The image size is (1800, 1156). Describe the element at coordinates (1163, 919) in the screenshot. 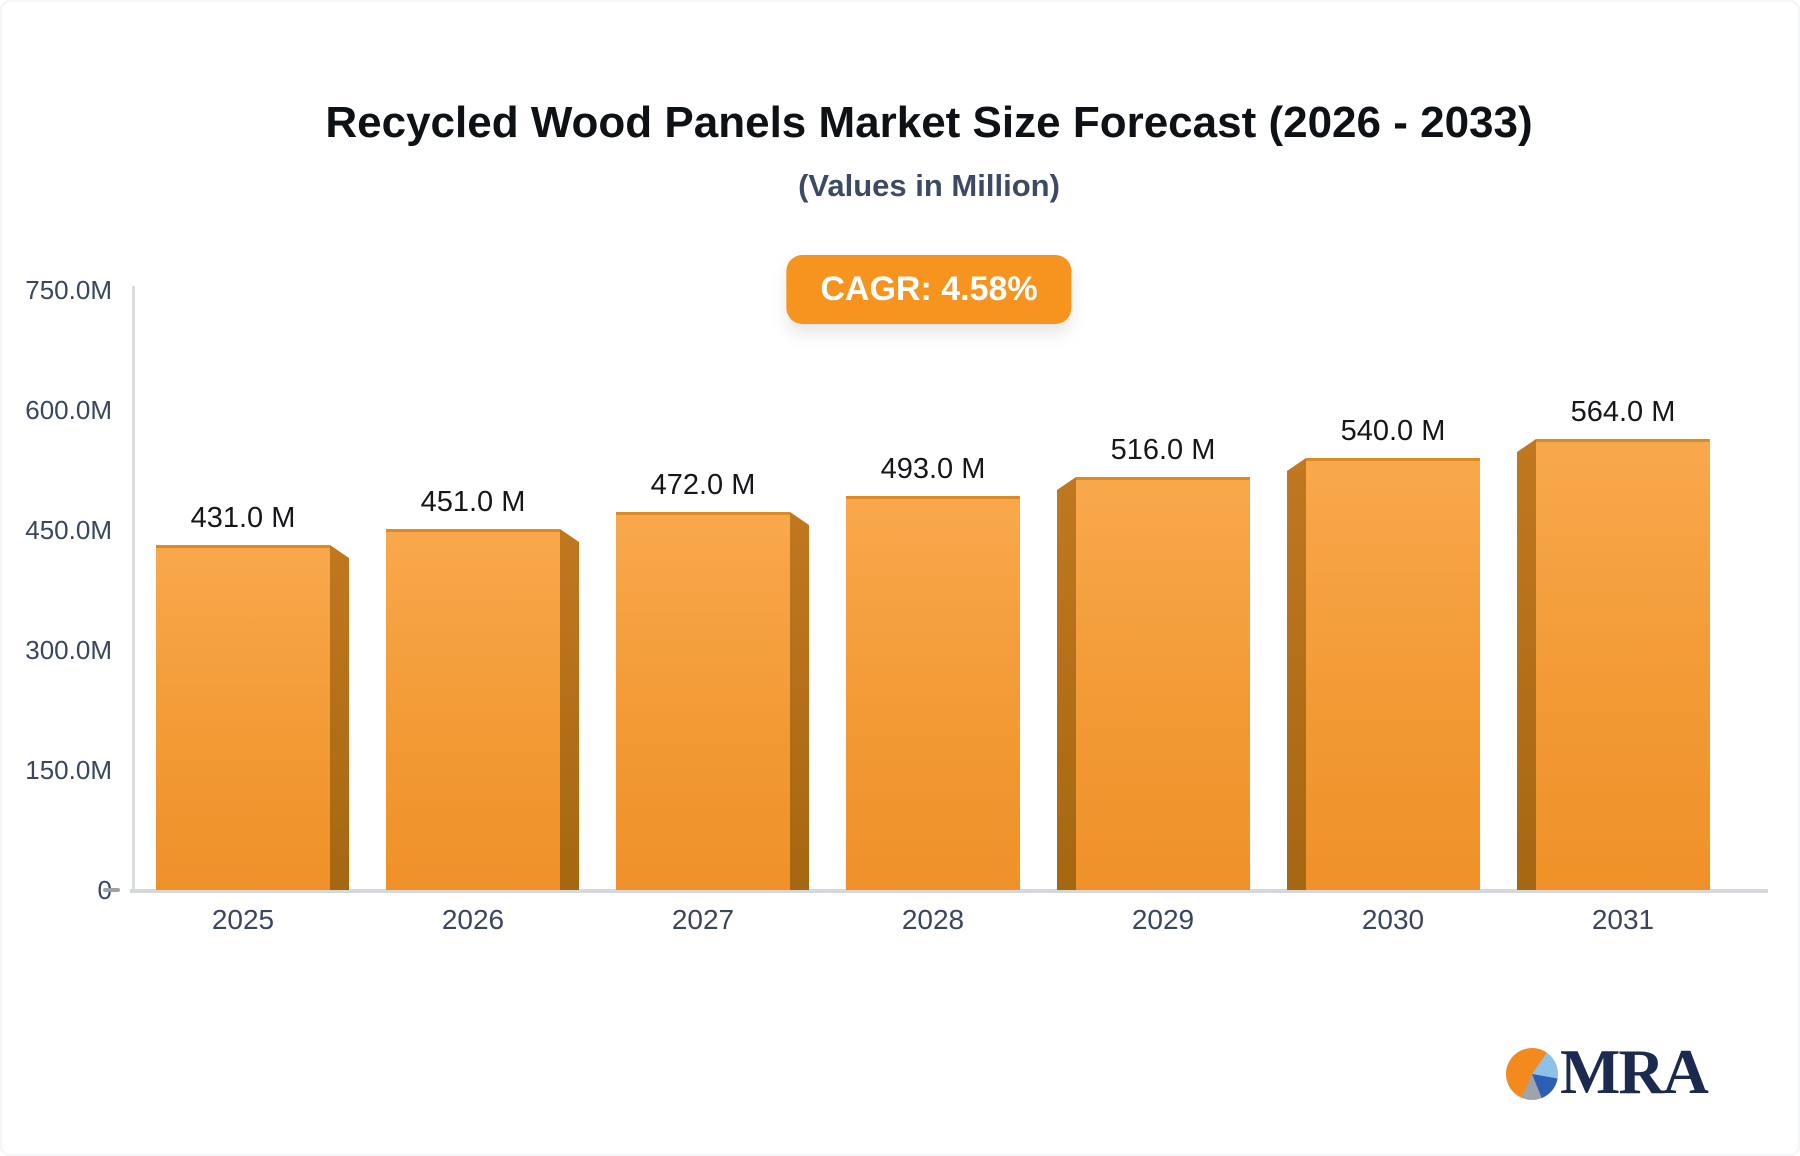

I see `x-axis-year-label: 2029` at that location.